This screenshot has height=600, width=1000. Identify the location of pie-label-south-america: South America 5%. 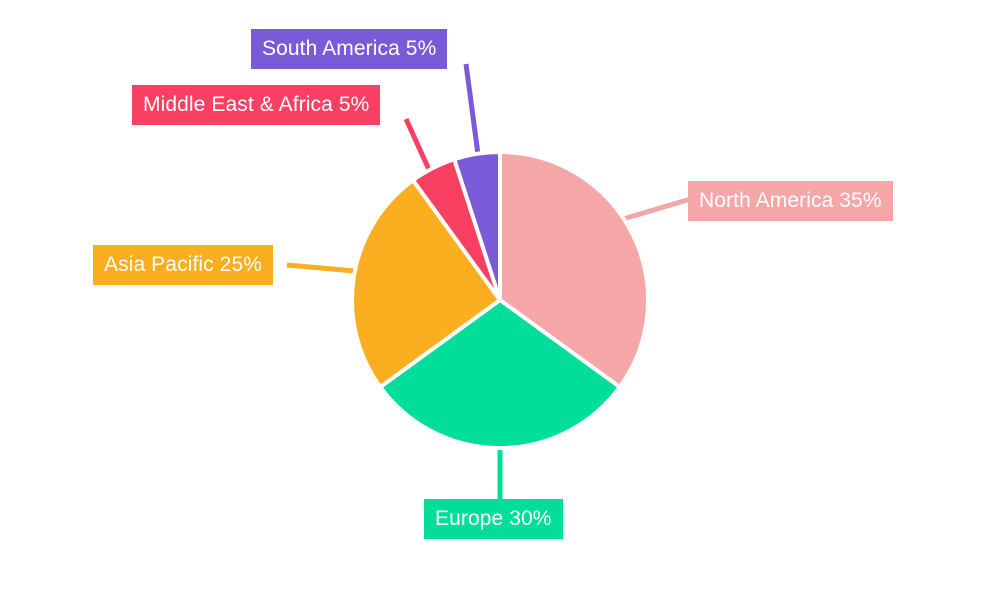
(349, 49).